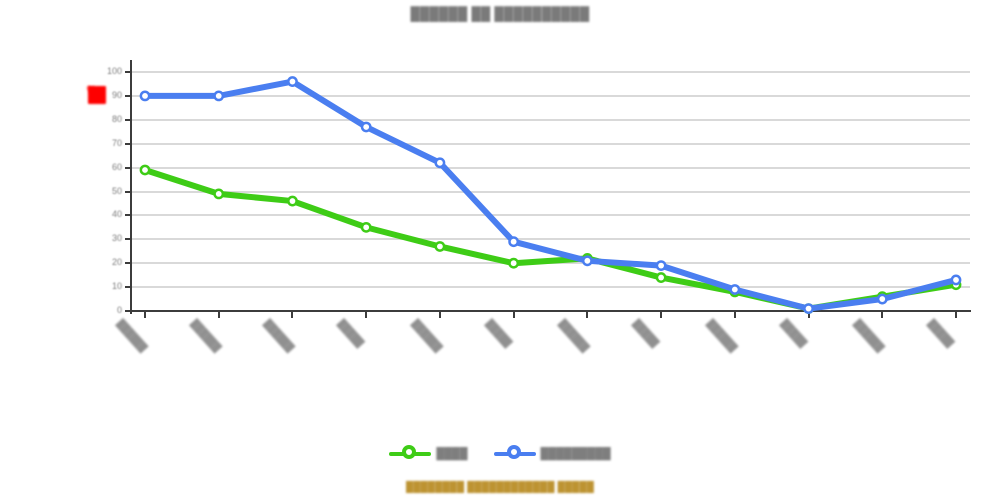 The height and width of the screenshot is (500, 1000). What do you see at coordinates (427, 336) in the screenshot?
I see `x-tick-label-4: ██████` at bounding box center [427, 336].